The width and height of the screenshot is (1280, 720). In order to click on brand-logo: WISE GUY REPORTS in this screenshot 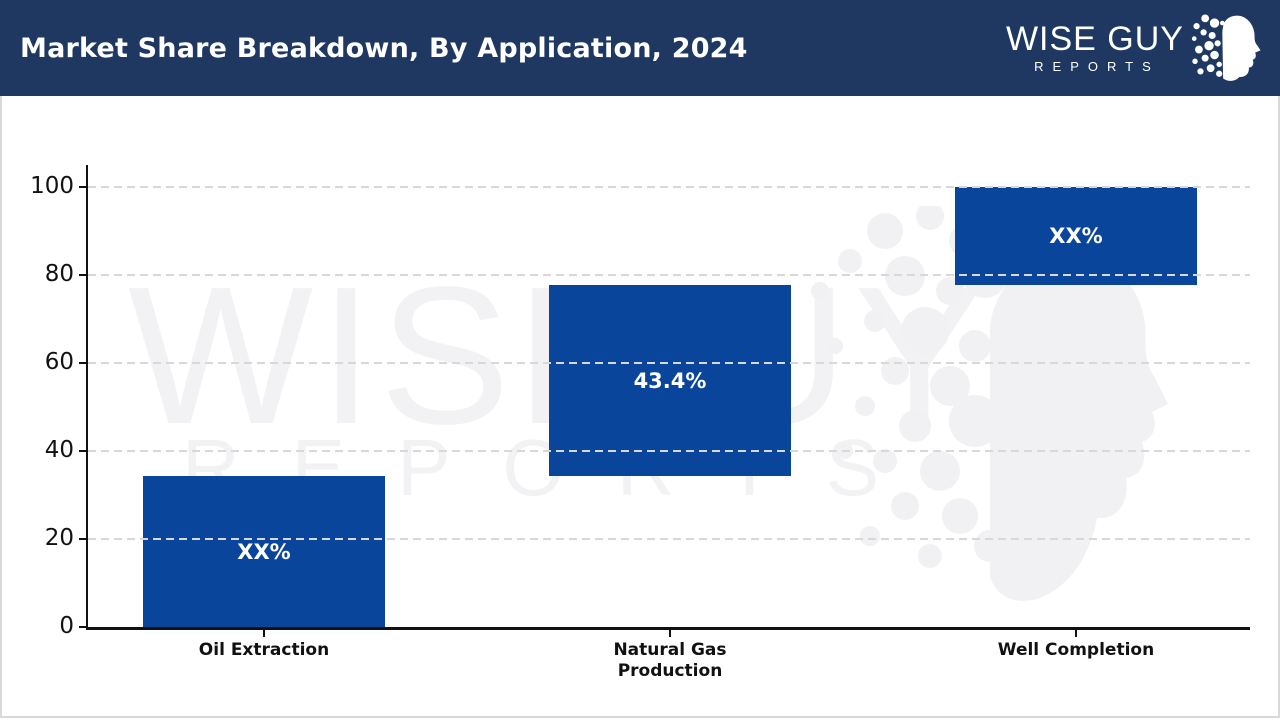, I will do `click(1136, 48)`.